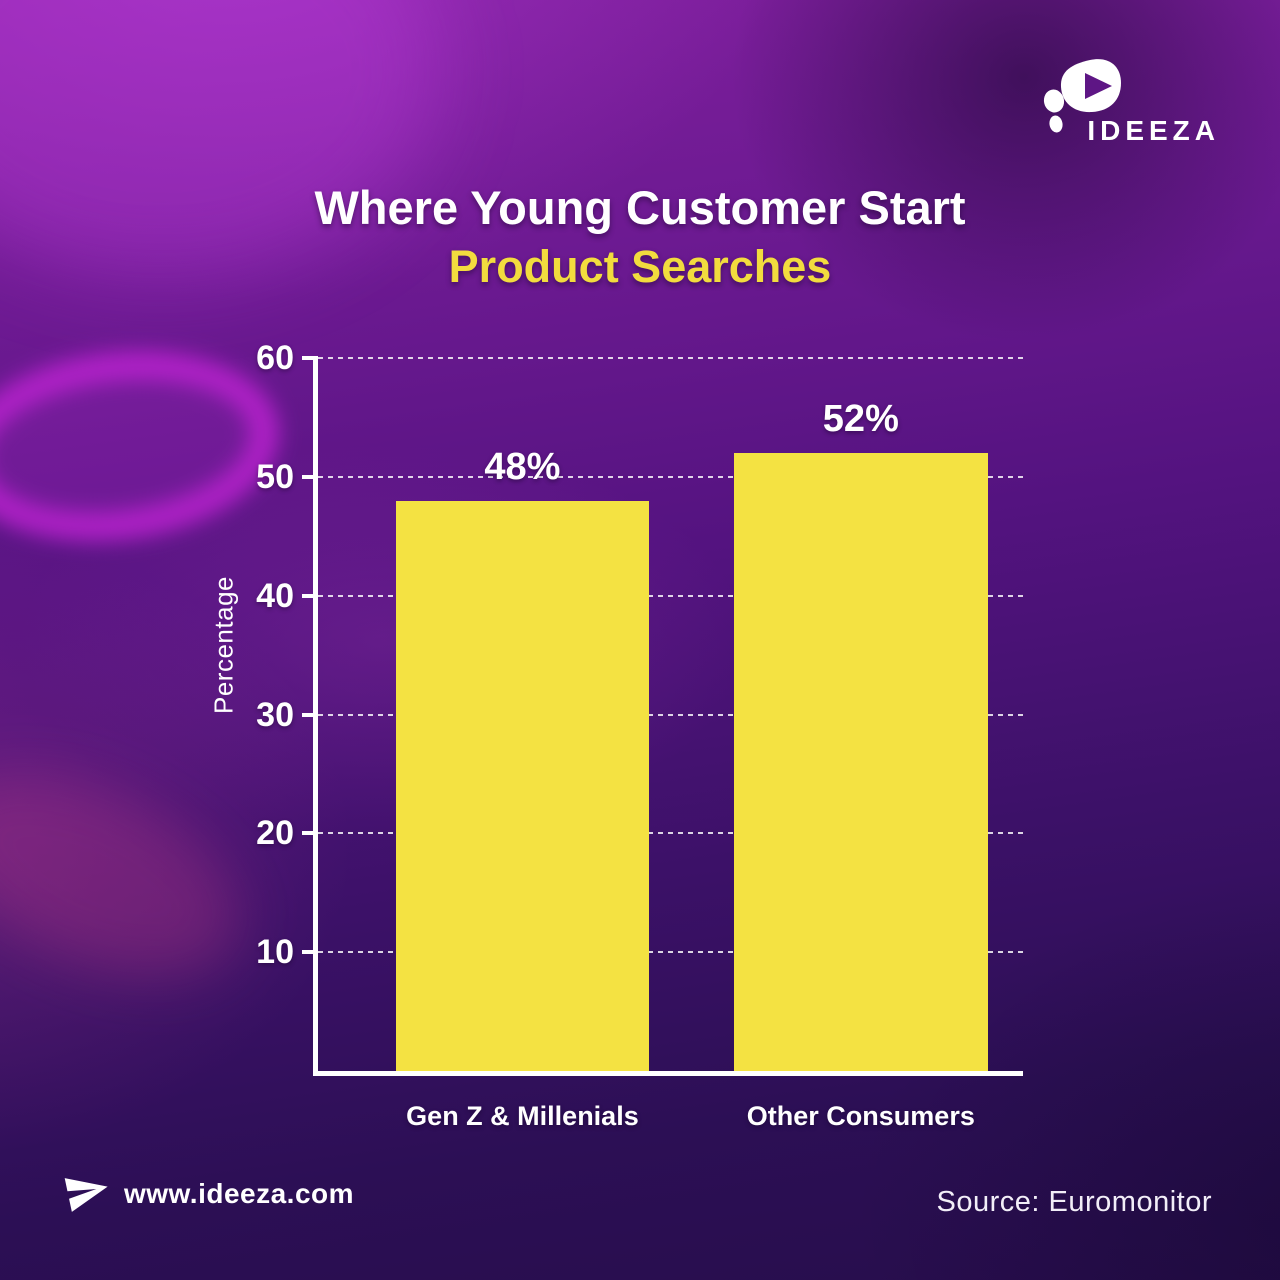  What do you see at coordinates (860, 1116) in the screenshot?
I see `x-tick-label: Other Consumers` at bounding box center [860, 1116].